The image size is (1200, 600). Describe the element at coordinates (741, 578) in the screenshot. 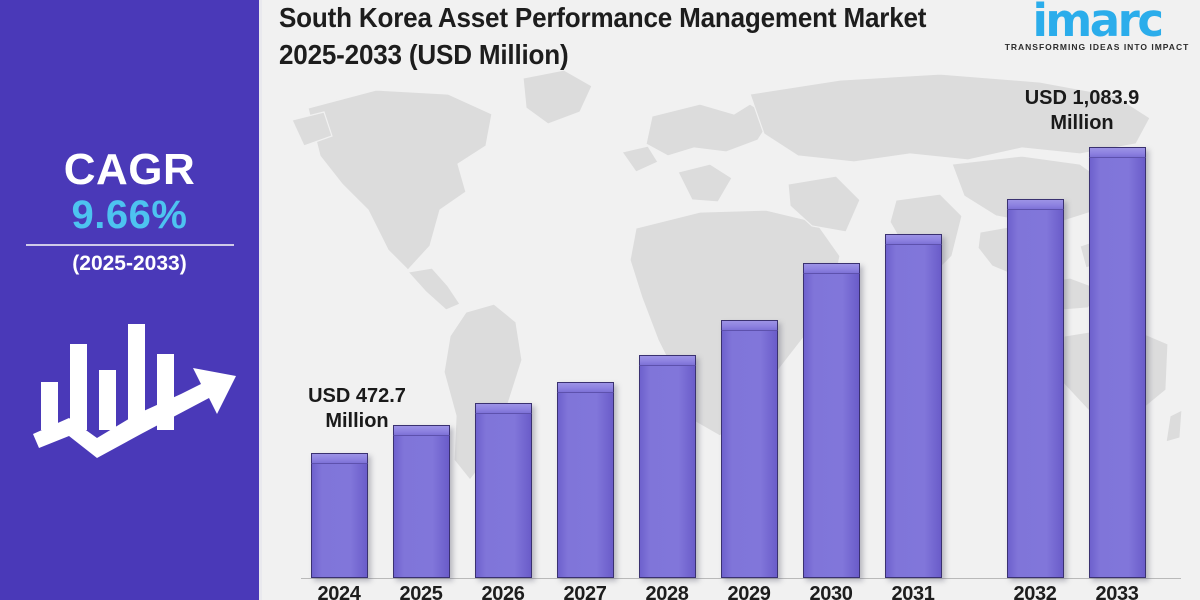

I see `axis-baseline` at that location.